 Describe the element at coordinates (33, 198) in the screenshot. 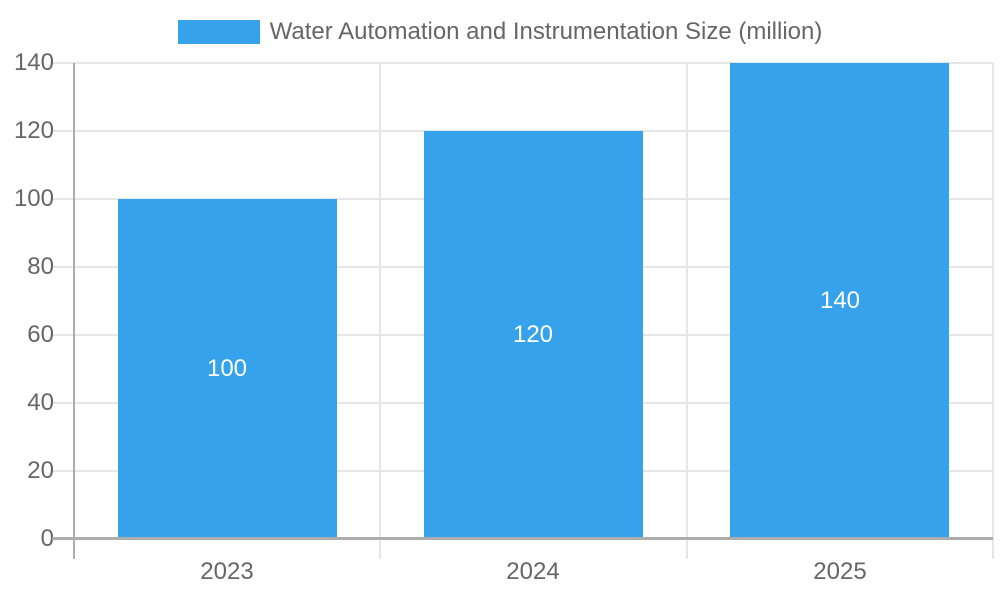

I see `y-tick-label: 100` at that location.